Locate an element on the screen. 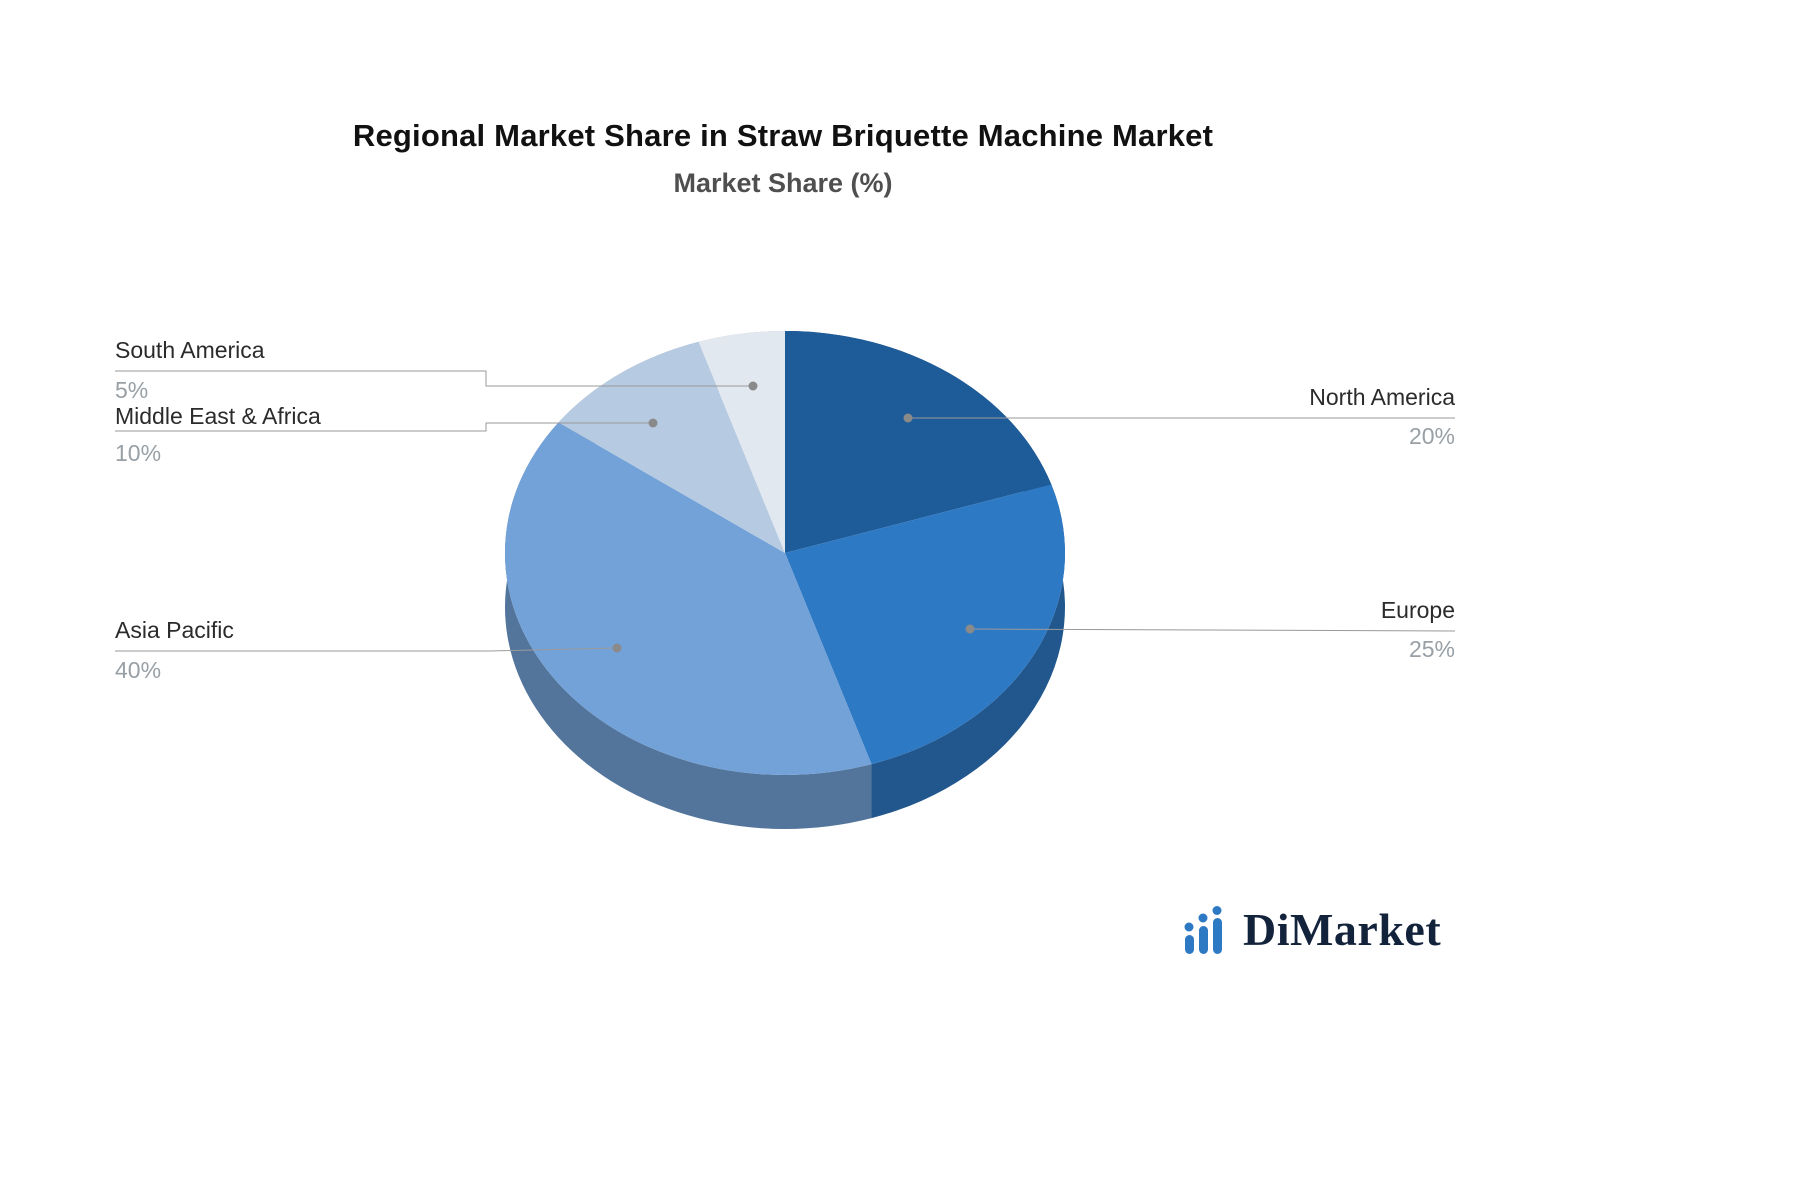  dimarket-icon is located at coordinates (1203, 929).